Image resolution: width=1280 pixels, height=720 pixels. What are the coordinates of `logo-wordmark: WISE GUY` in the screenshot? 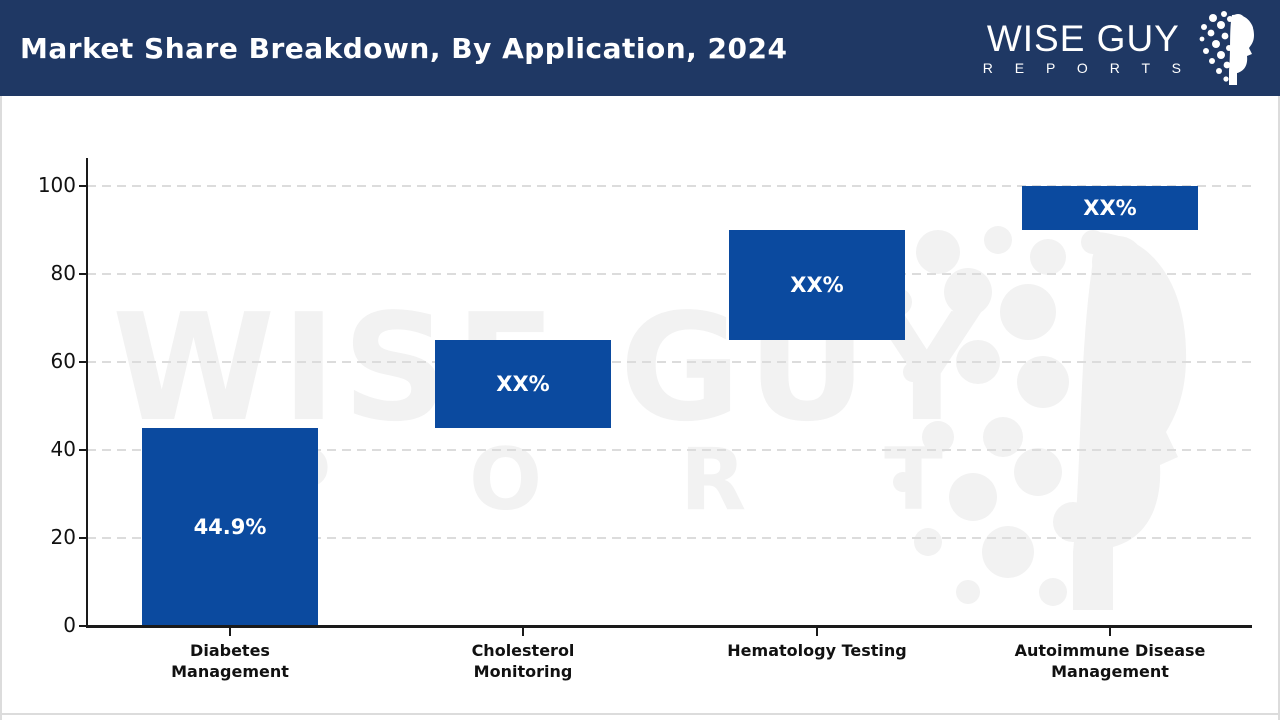 It's located at (1083, 38).